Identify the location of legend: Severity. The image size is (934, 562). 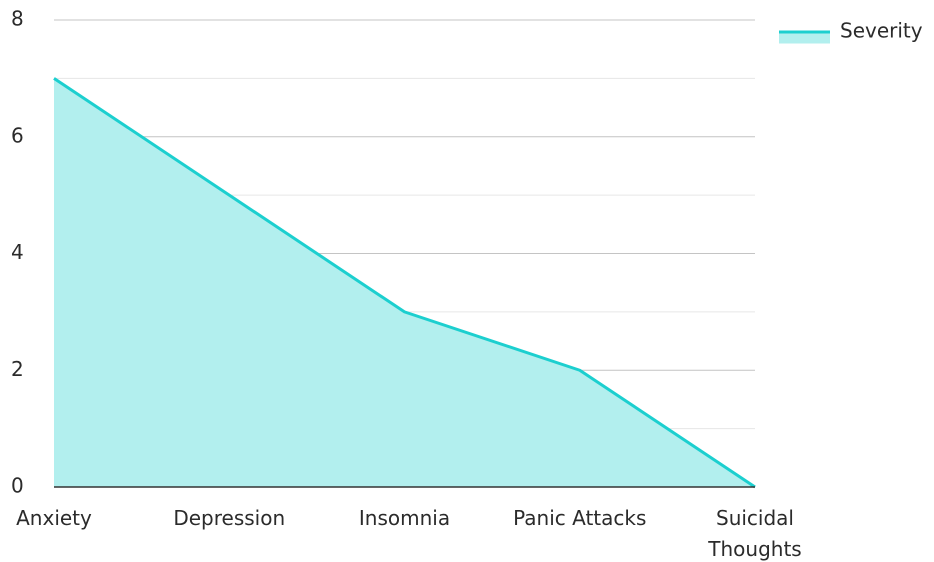
(851, 31).